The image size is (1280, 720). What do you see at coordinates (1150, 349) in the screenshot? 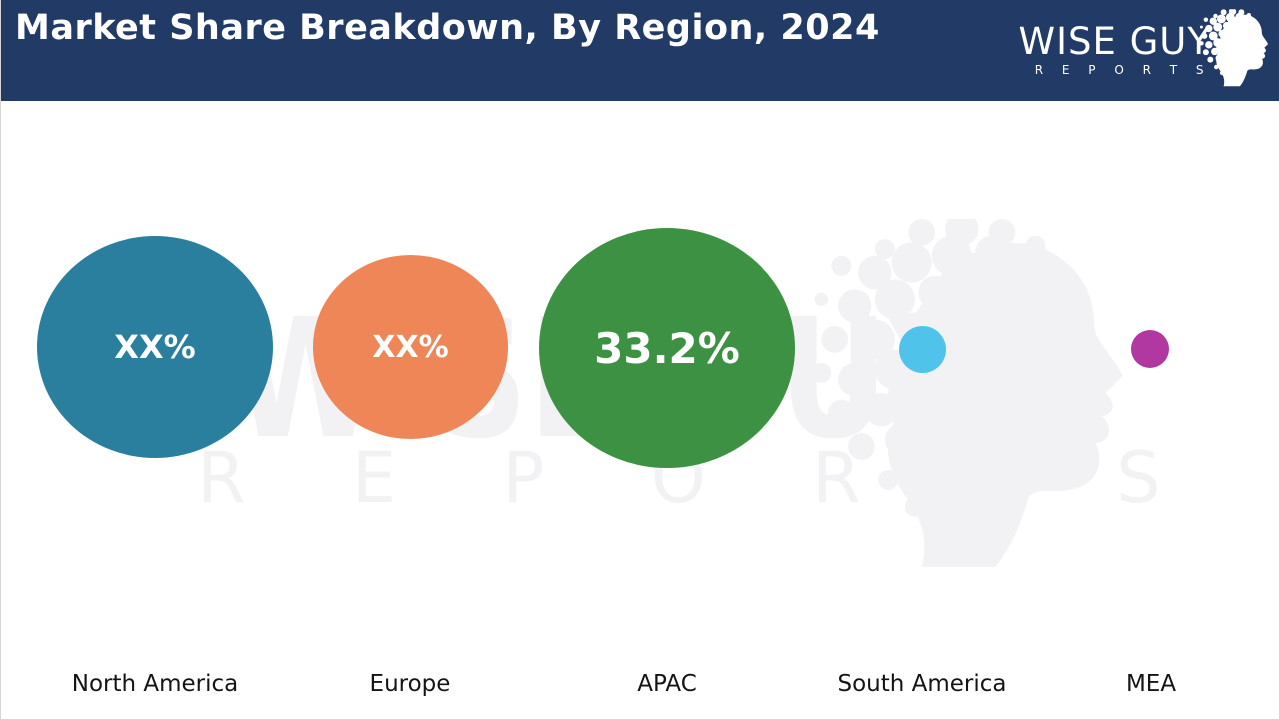
I see `bubble-mea` at bounding box center [1150, 349].